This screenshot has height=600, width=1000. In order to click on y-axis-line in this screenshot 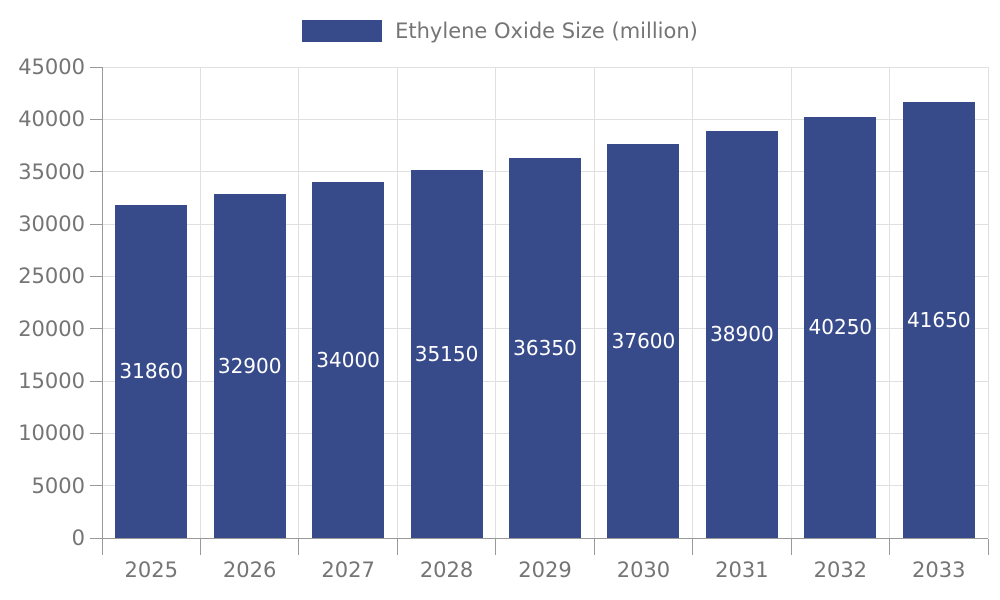, I will do `click(102, 311)`.